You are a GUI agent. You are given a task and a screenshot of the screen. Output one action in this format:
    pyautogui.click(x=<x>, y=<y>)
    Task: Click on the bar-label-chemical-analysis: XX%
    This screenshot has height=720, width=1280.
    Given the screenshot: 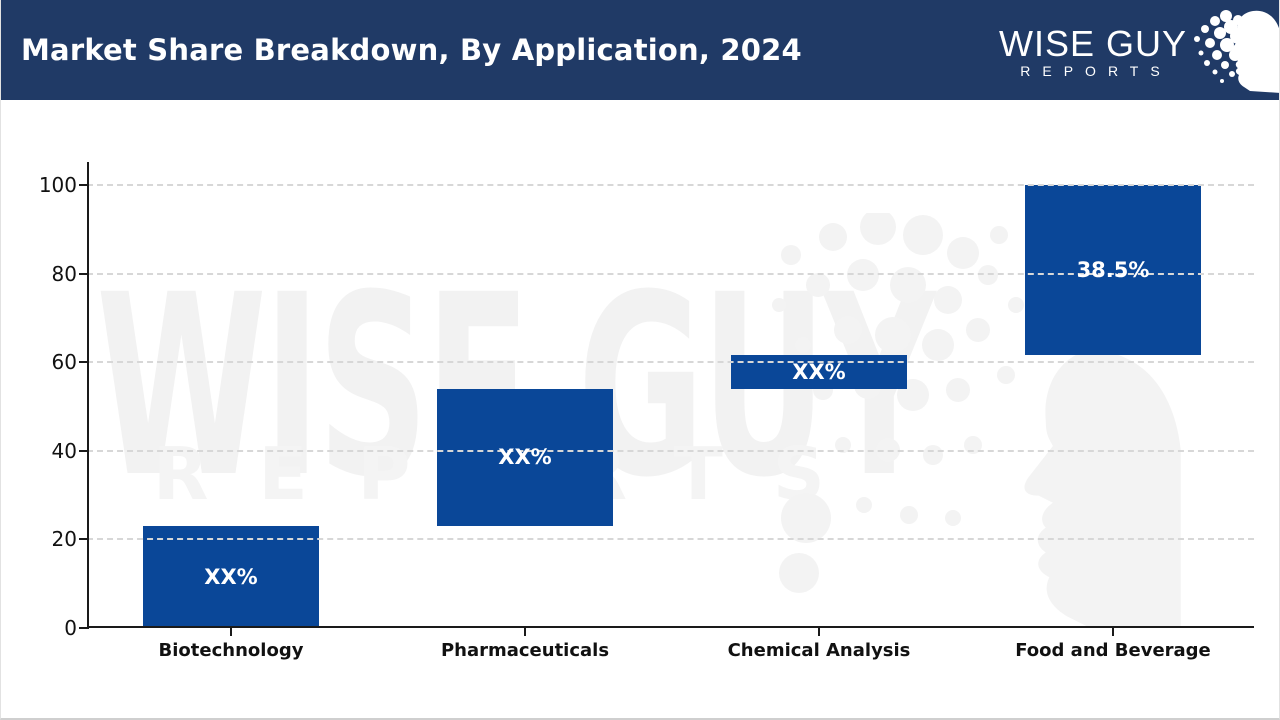 What is the action you would take?
    pyautogui.click(x=819, y=371)
    